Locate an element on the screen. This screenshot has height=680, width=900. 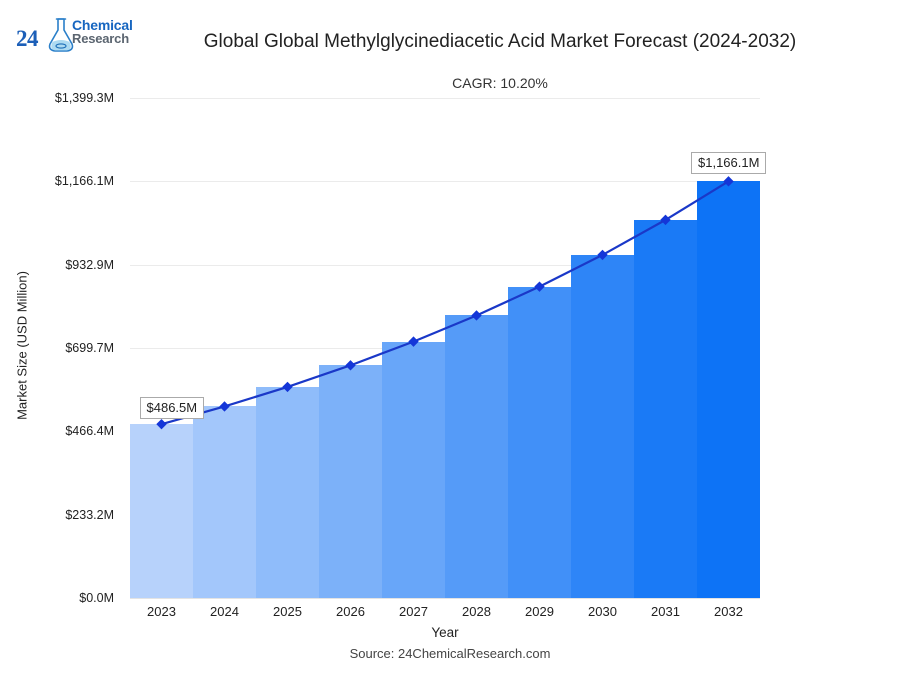
chart-subtitle-cagr: CAGR: 10.20% is located at coordinates (500, 83).